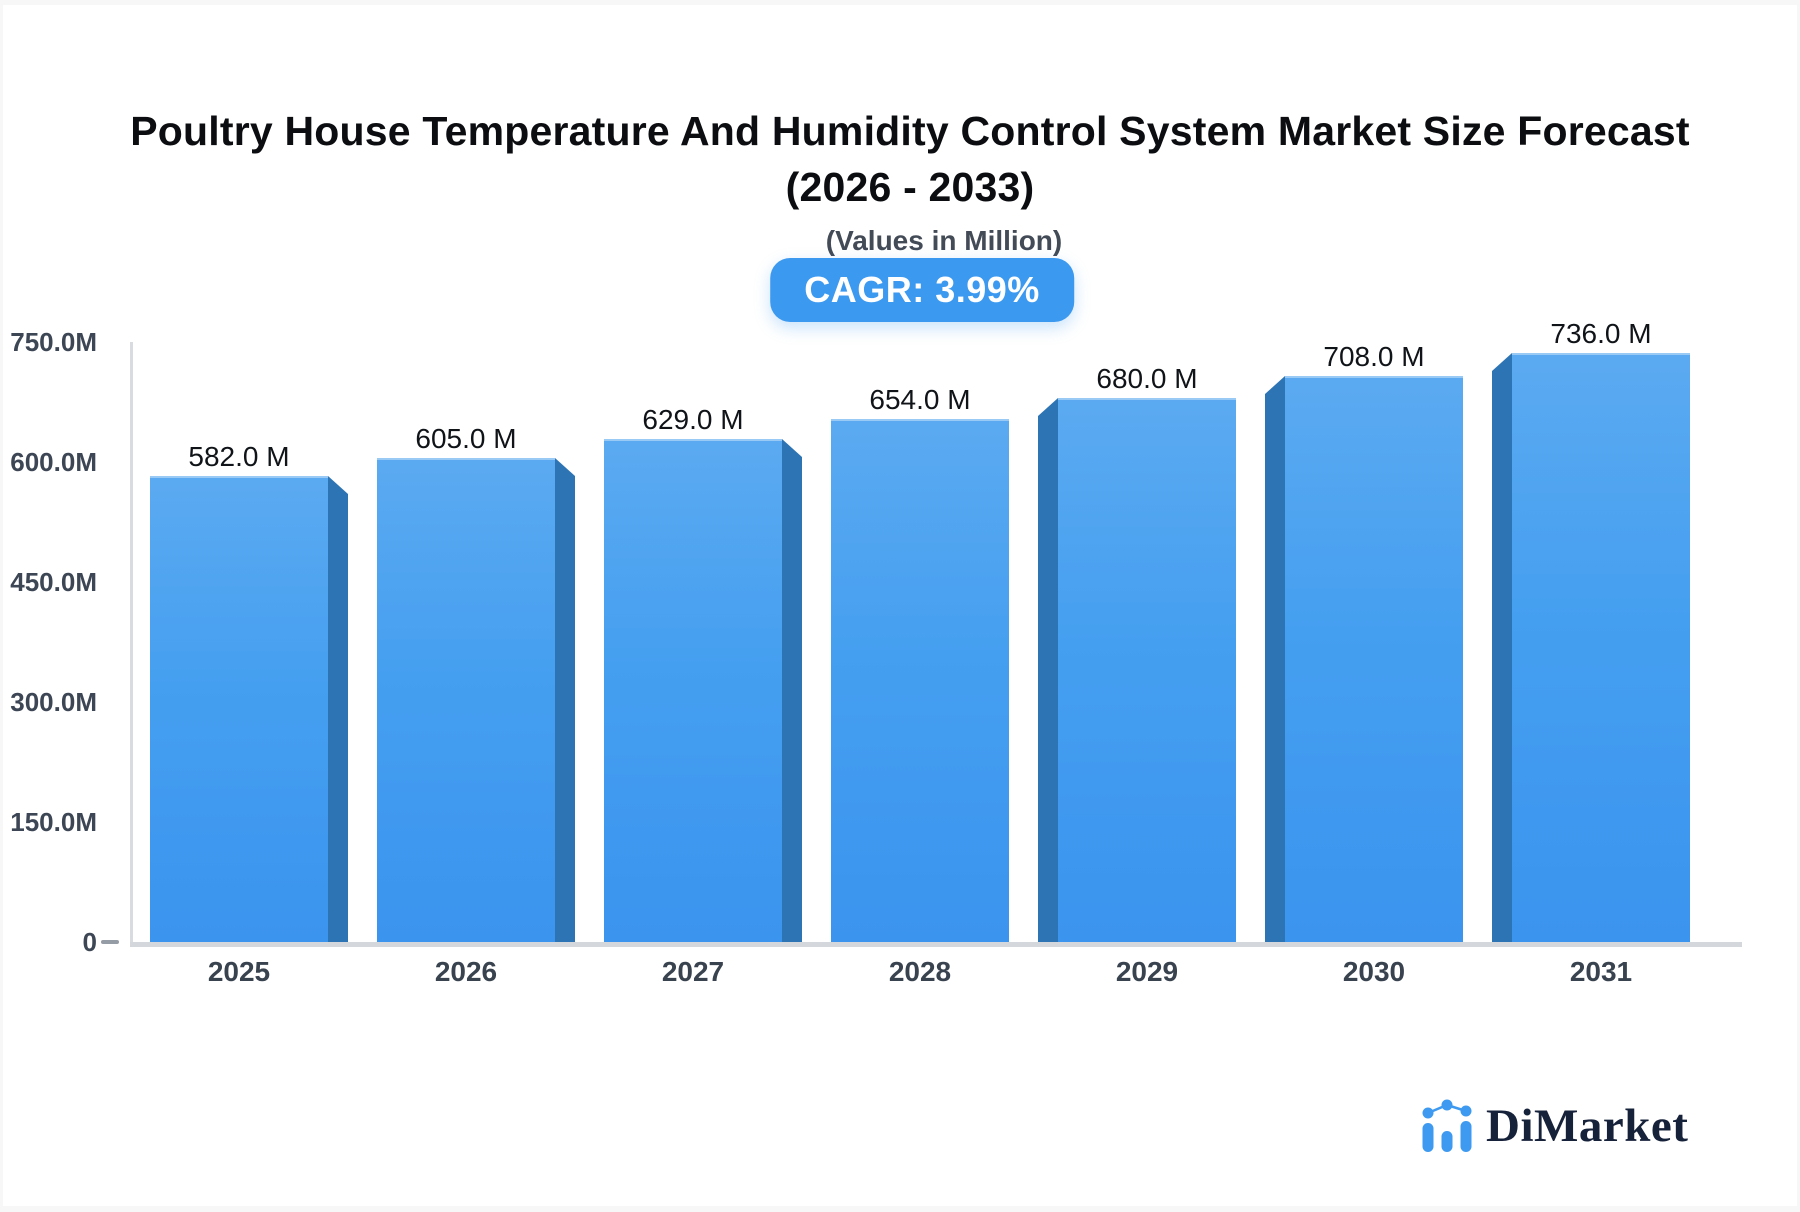 This screenshot has height=1212, width=1800. What do you see at coordinates (1601, 647) in the screenshot?
I see `bar-2031` at bounding box center [1601, 647].